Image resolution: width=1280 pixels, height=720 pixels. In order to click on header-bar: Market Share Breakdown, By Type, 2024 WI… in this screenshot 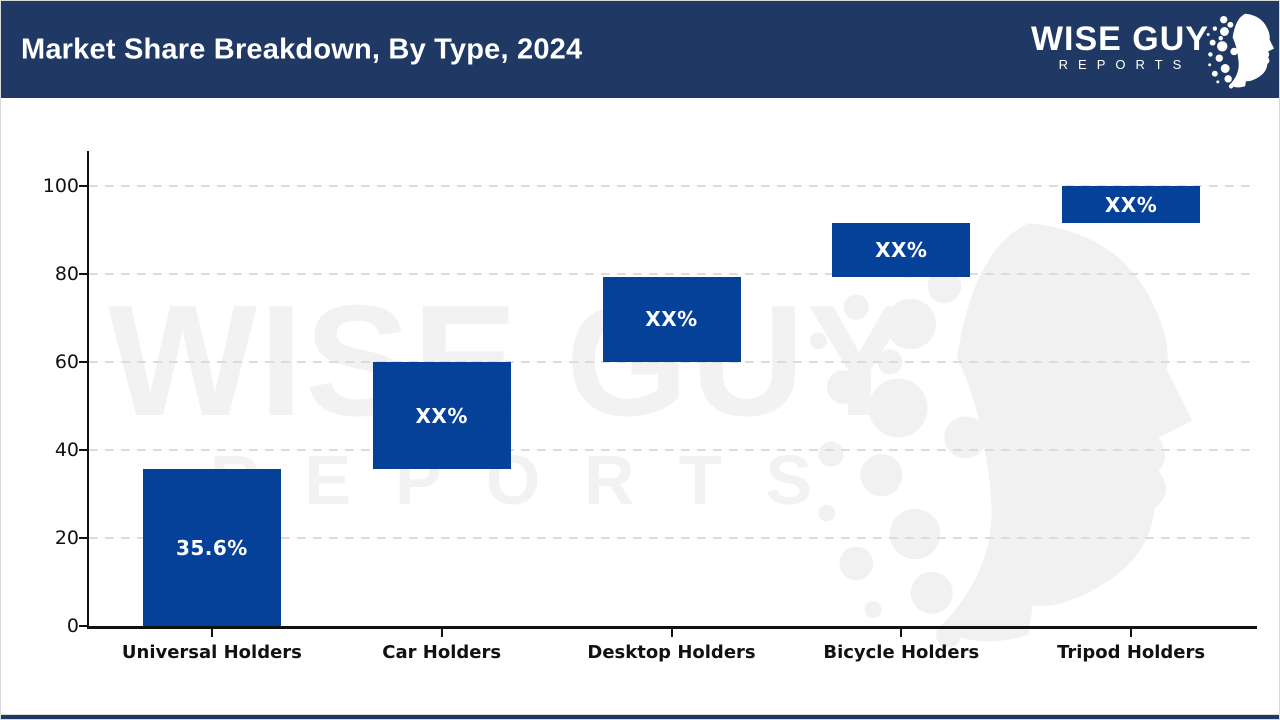, I will do `click(640, 49)`.